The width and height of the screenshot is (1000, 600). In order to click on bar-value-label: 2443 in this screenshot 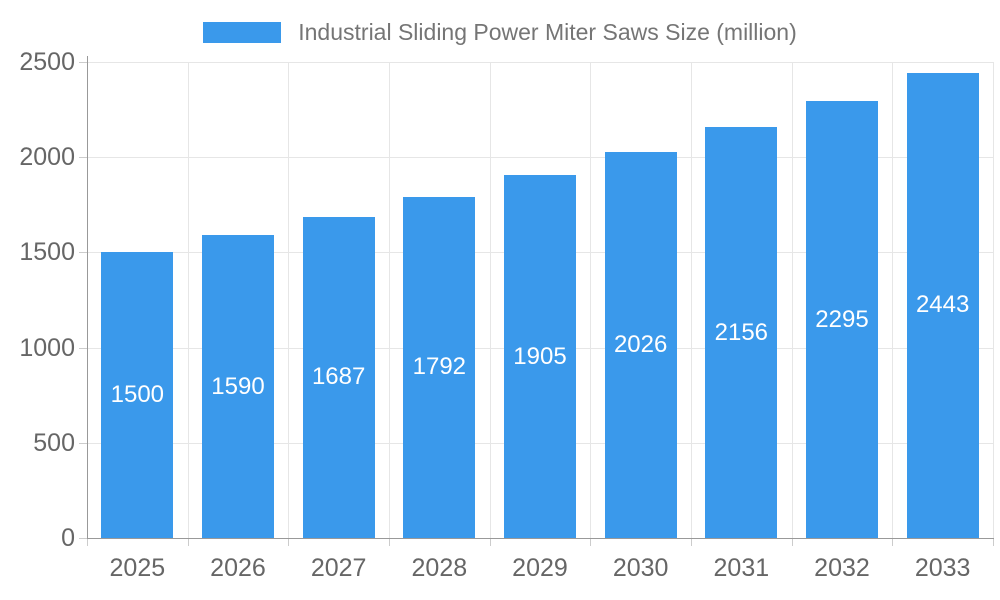, I will do `click(942, 305)`.